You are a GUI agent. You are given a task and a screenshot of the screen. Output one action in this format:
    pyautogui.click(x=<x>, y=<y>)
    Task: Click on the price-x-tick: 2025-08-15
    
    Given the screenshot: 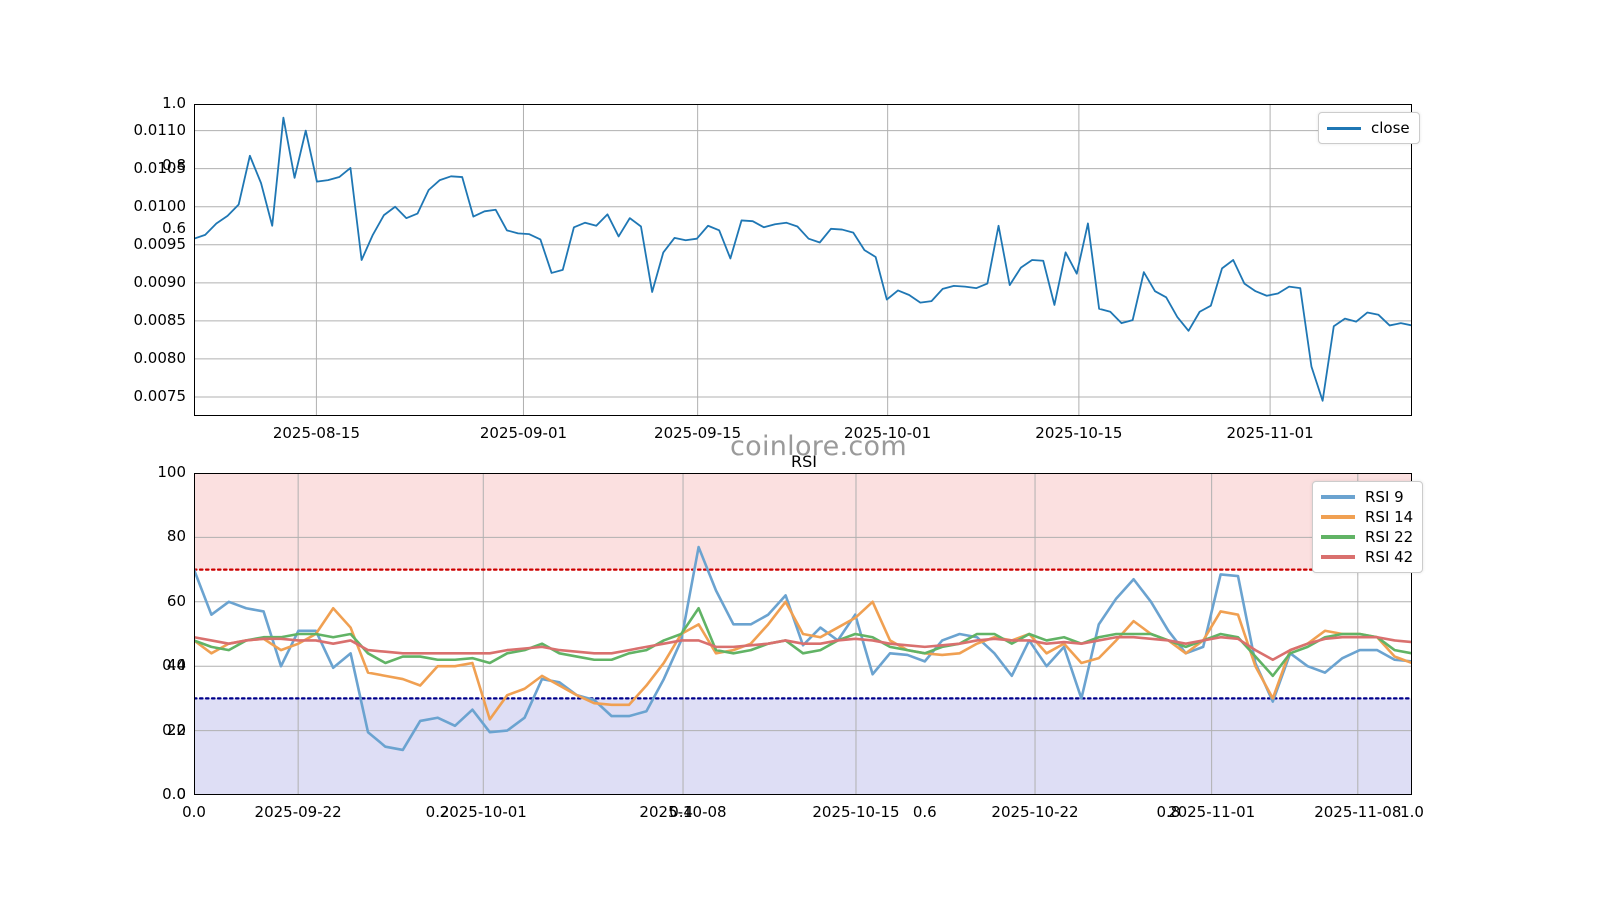 What is the action you would take?
    pyautogui.click(x=316, y=433)
    